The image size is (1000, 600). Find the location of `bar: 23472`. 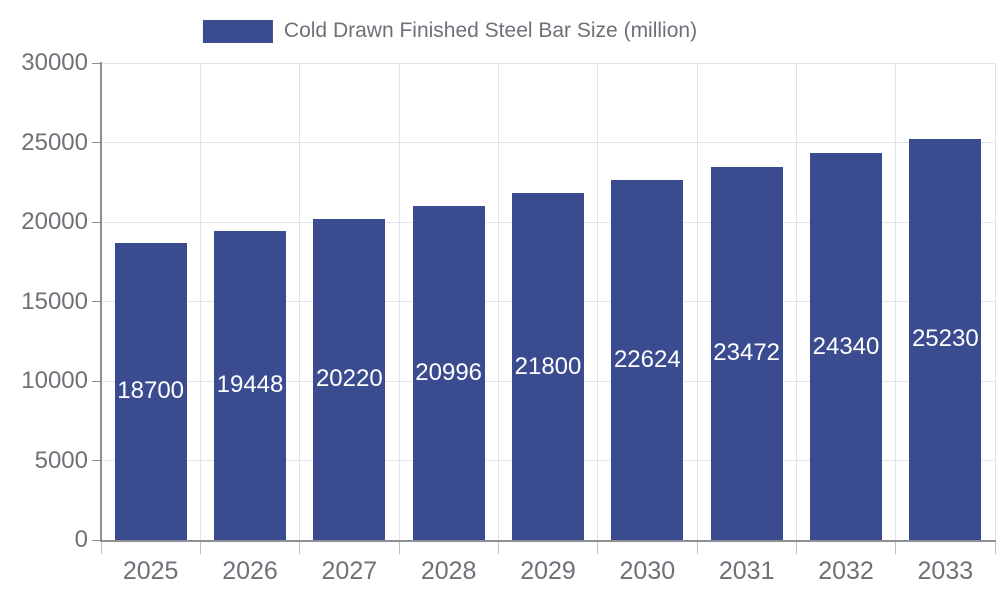

bar: 23472 is located at coordinates (746, 353).